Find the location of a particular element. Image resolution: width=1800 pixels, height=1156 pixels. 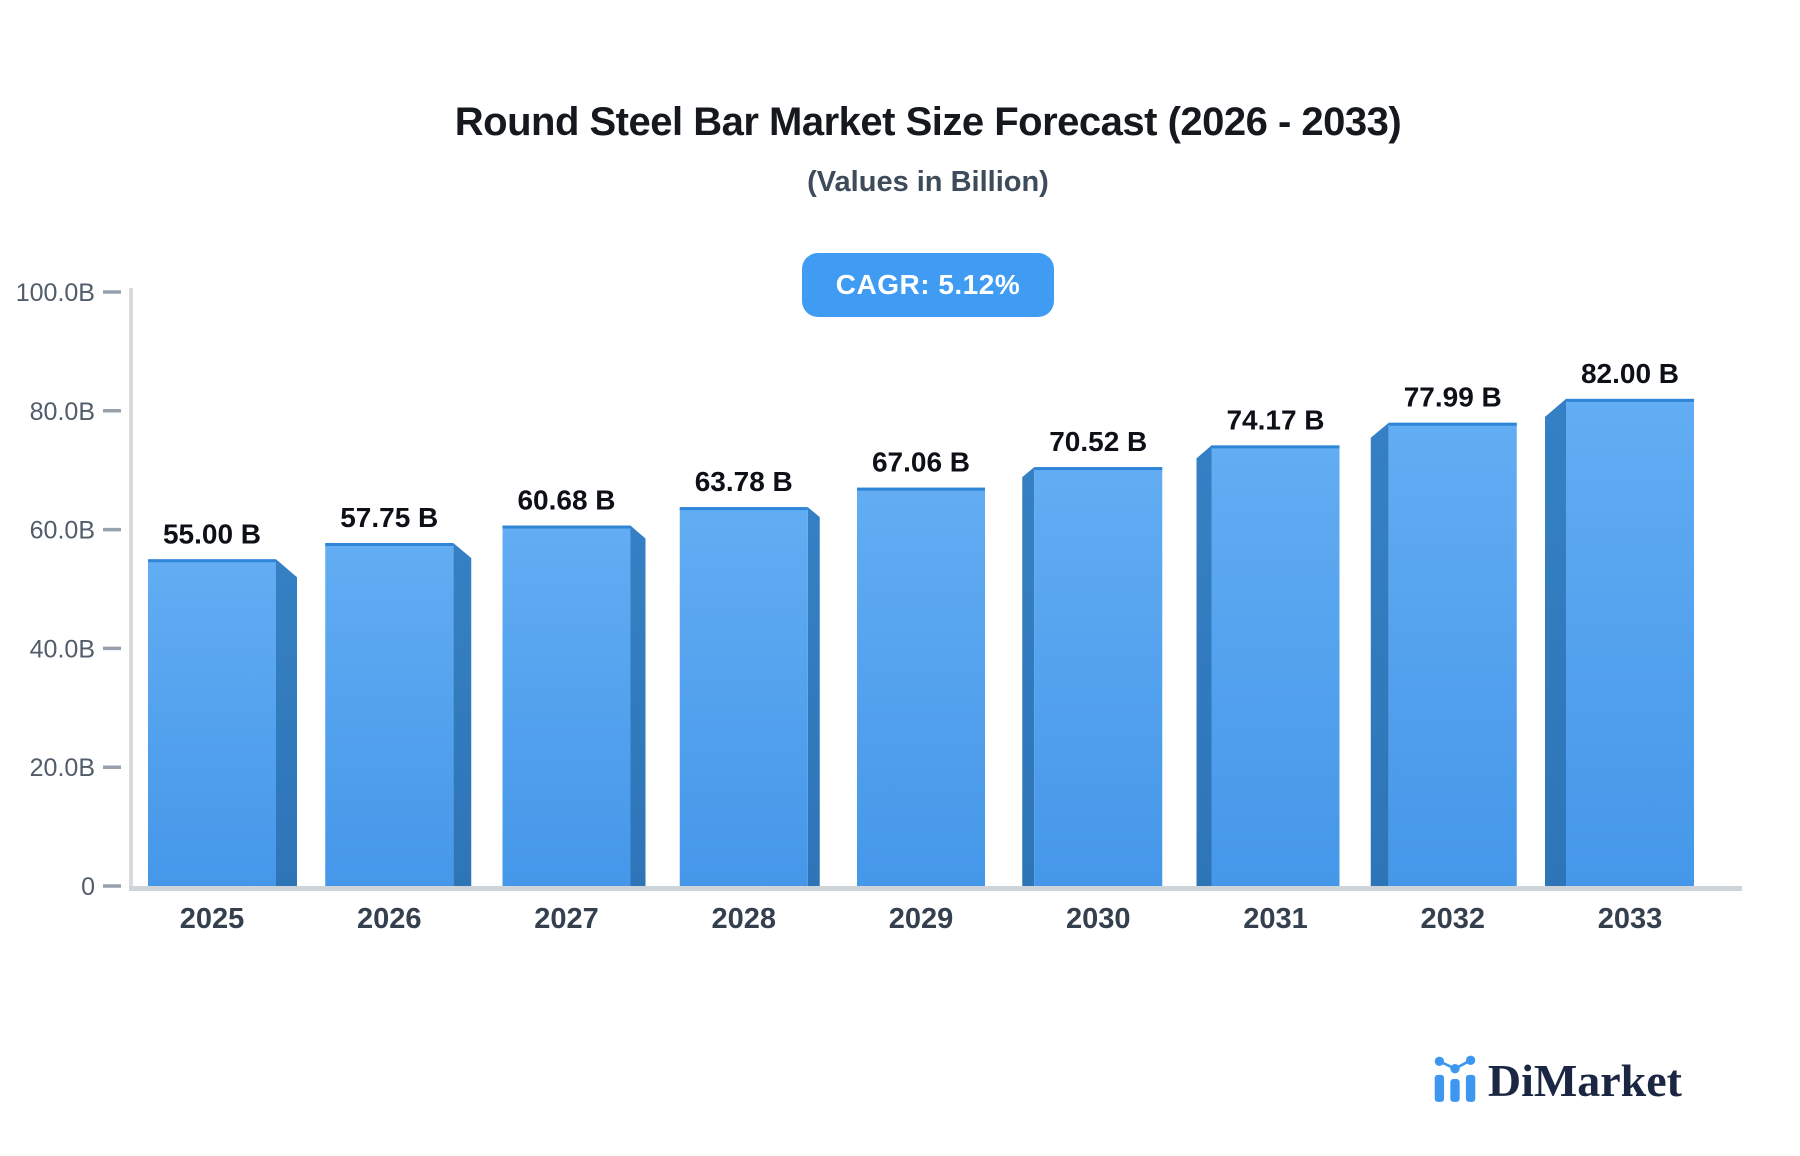

y-tick-label: 60.0B is located at coordinates (62, 531).